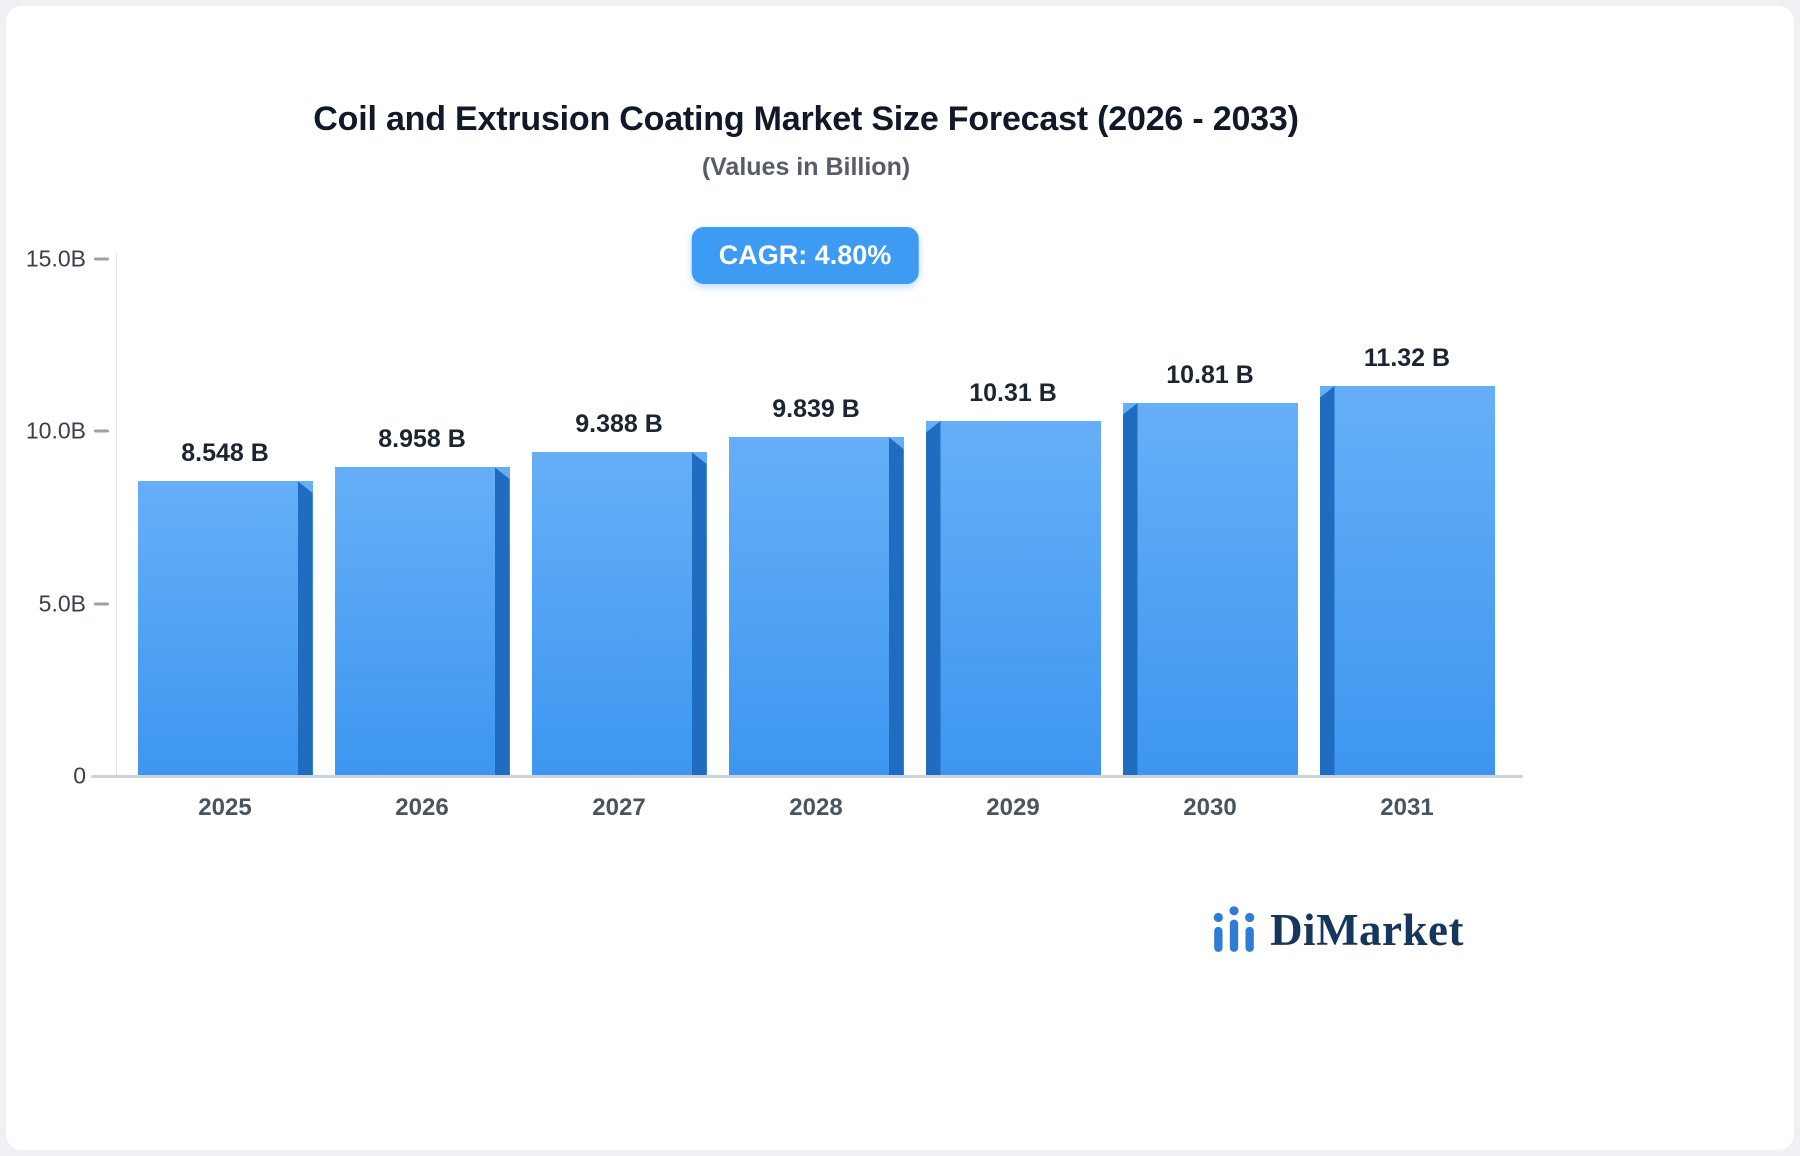  I want to click on cagr-badge: CAGR: 4.80%, so click(805, 255).